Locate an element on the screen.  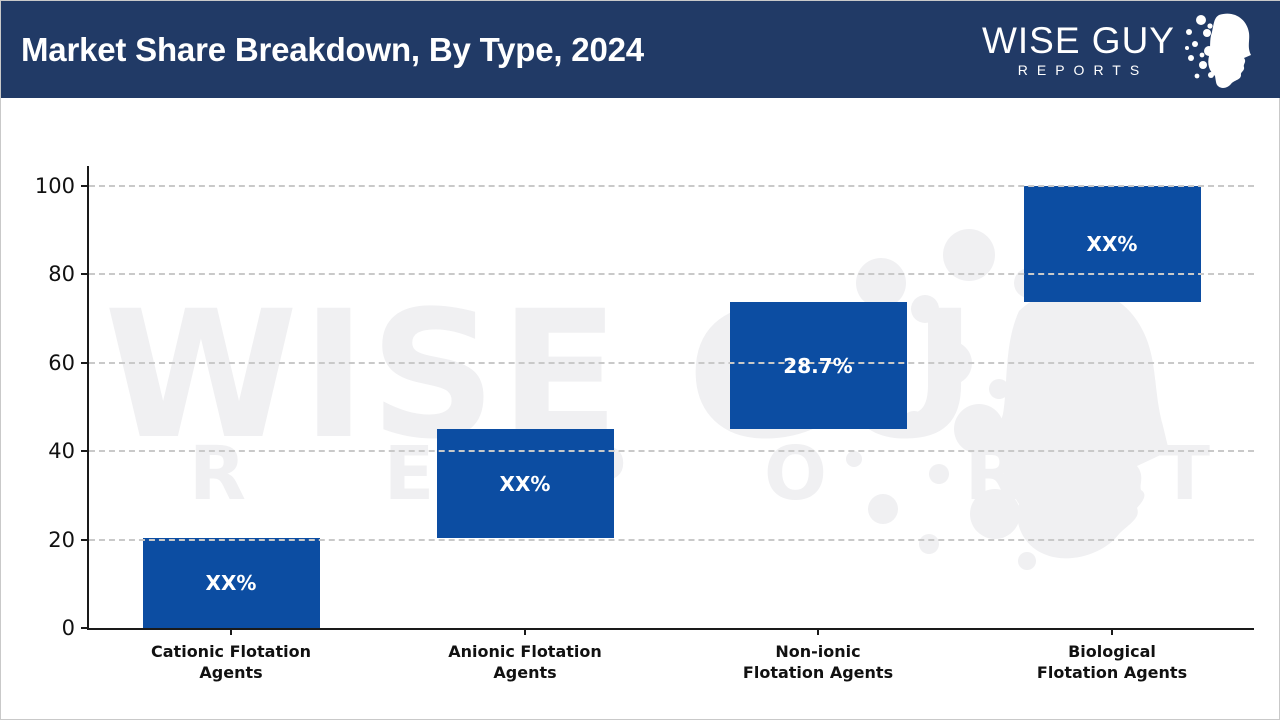
category-label-line: Anionic Flotation is located at coordinates (525, 651).